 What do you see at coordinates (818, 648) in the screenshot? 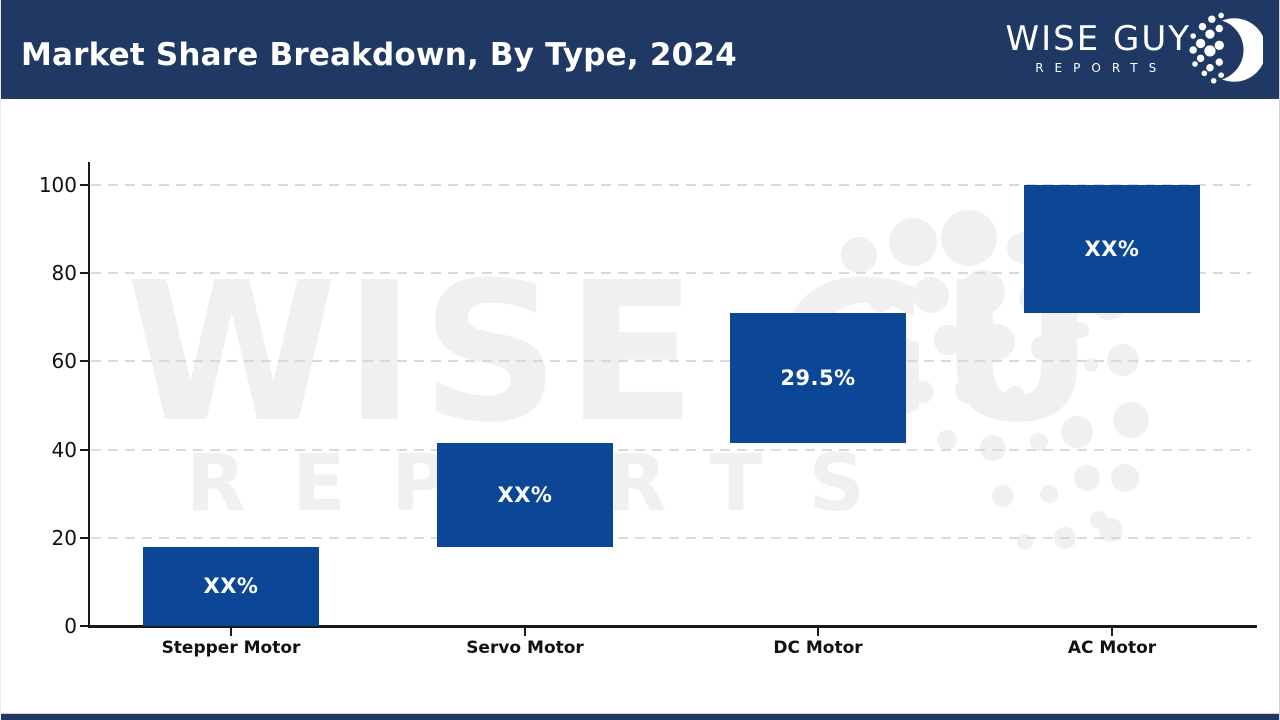
I see `x-category-label: DC Motor` at bounding box center [818, 648].